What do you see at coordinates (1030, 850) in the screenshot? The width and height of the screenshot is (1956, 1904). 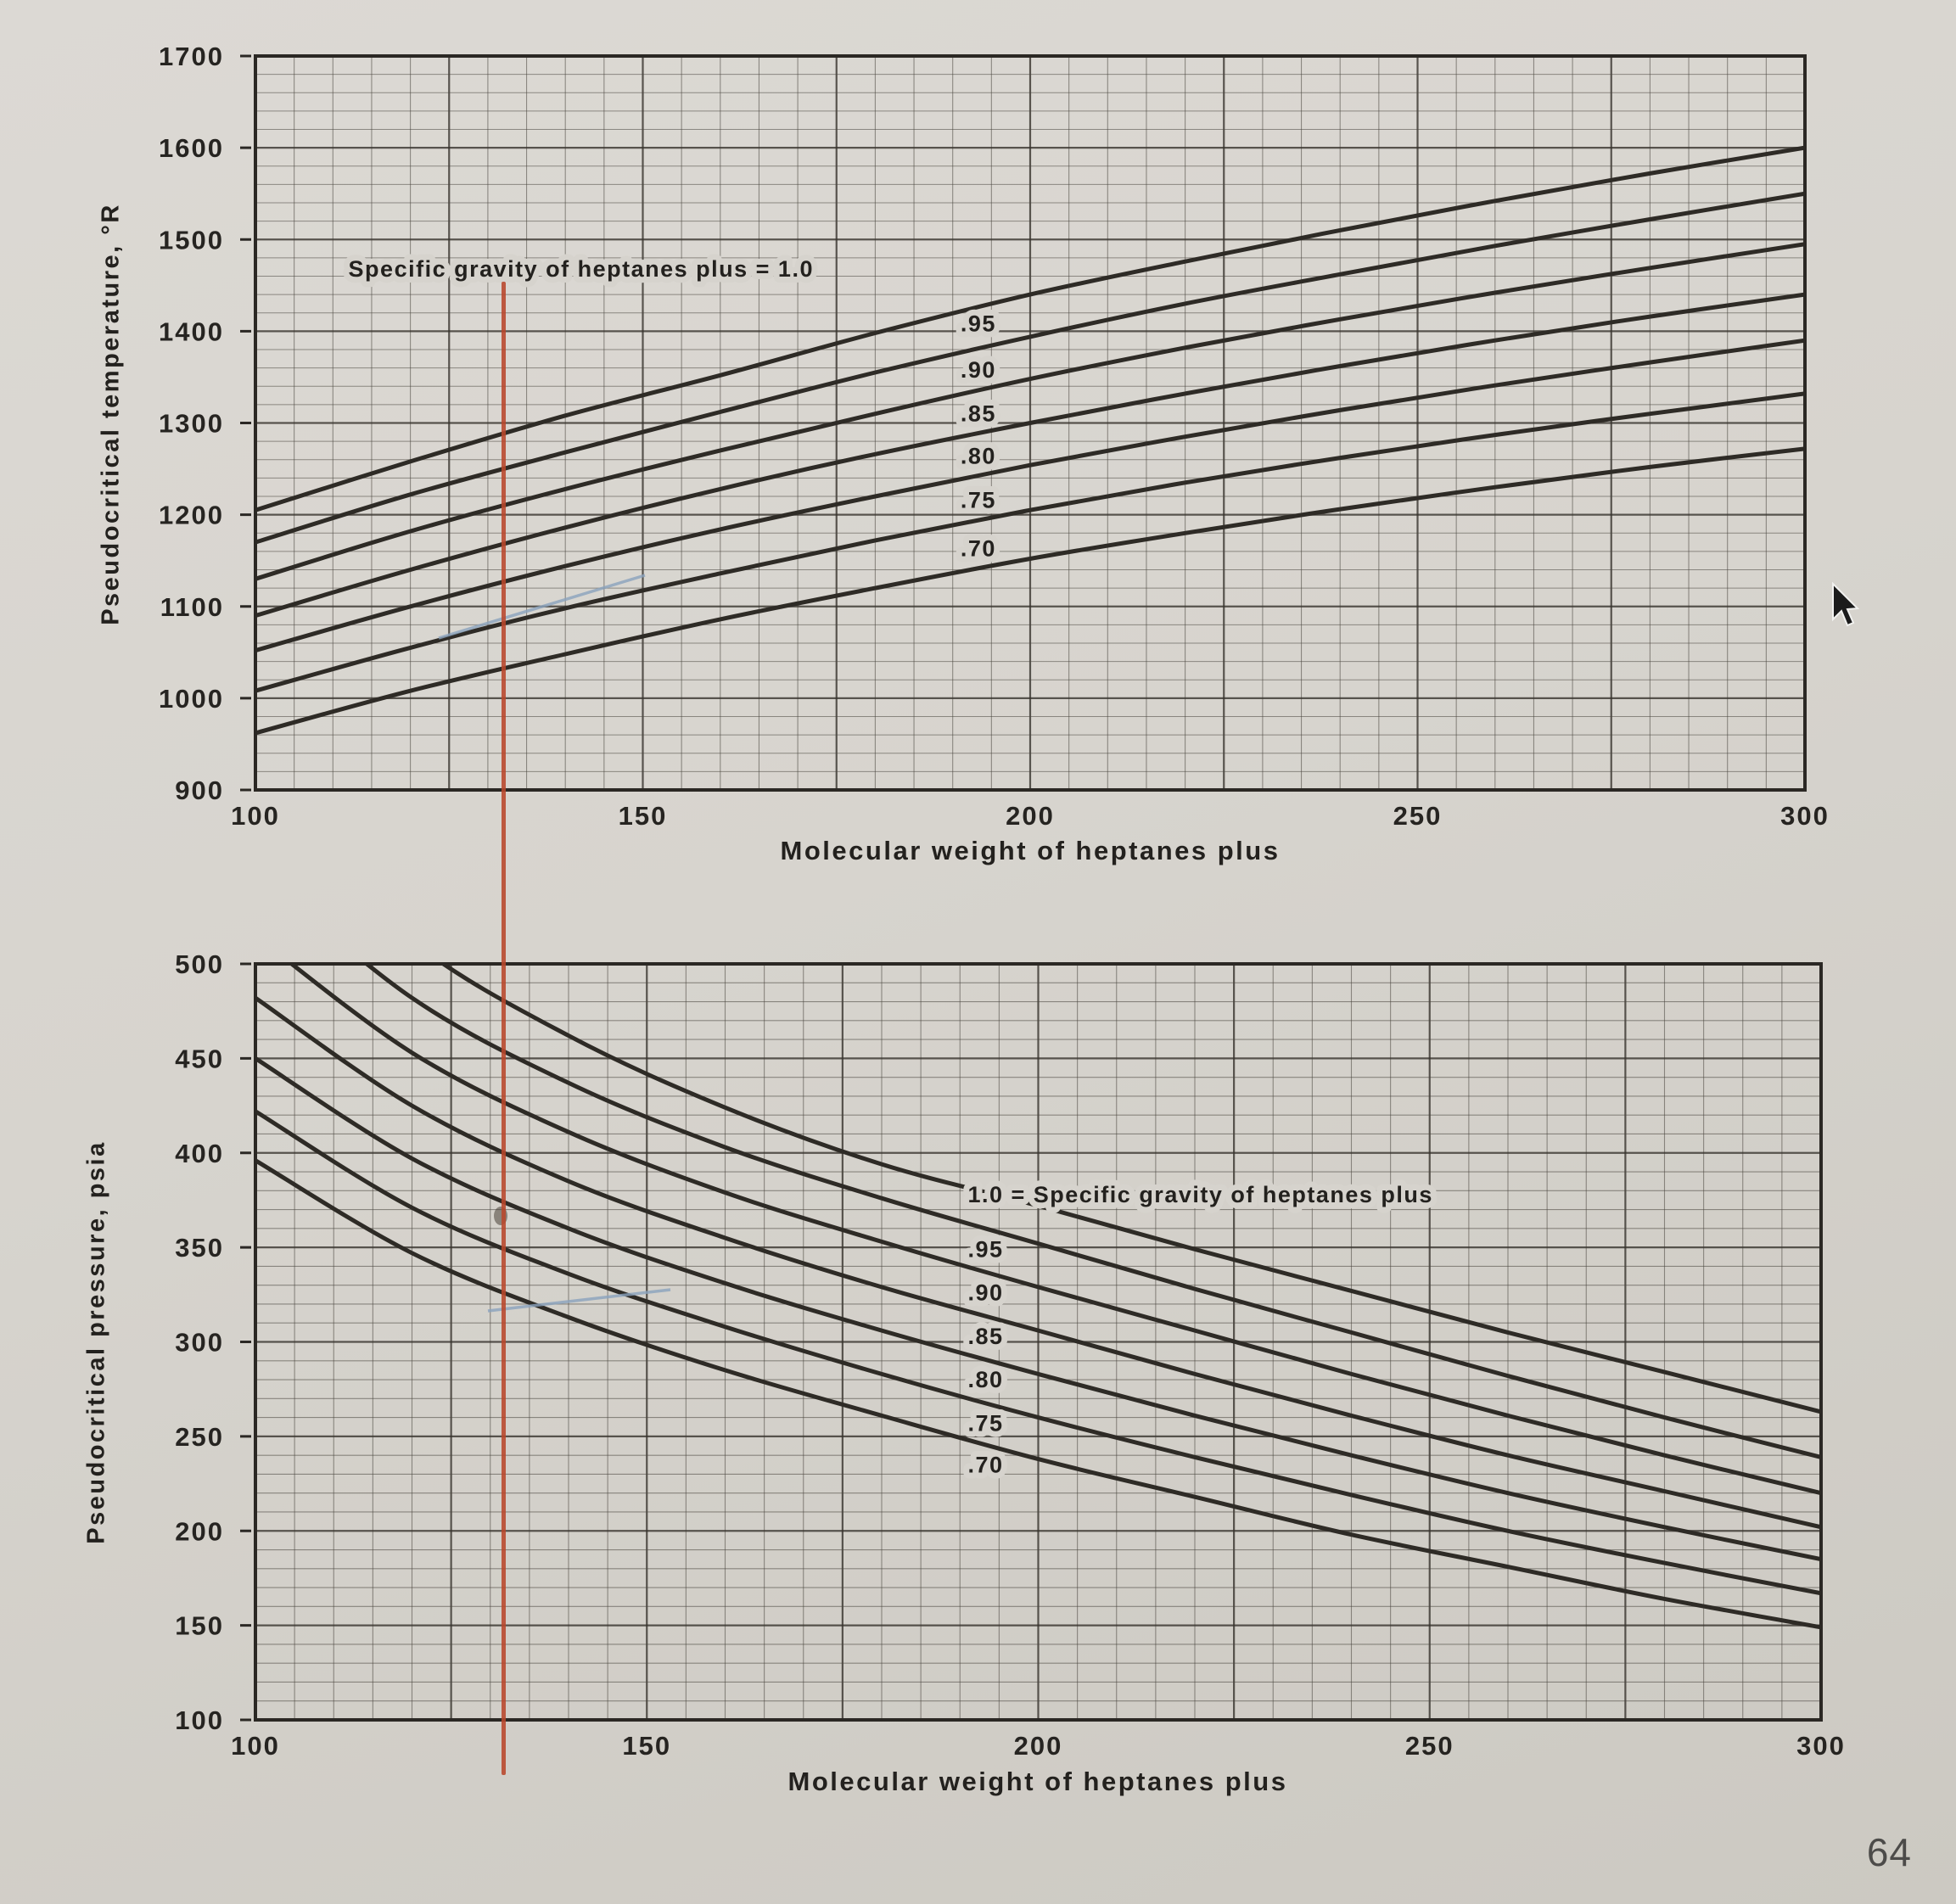 I see `x-axis-title-temperature: Molecular weight of heptanes plus` at bounding box center [1030, 850].